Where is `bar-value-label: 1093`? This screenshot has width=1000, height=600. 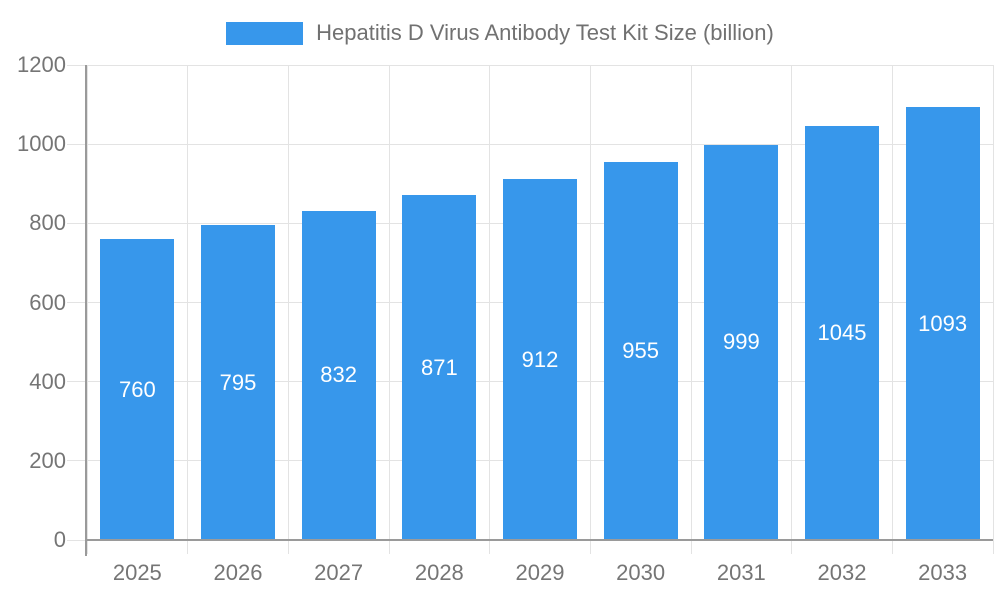
bar-value-label: 1093 is located at coordinates (943, 323).